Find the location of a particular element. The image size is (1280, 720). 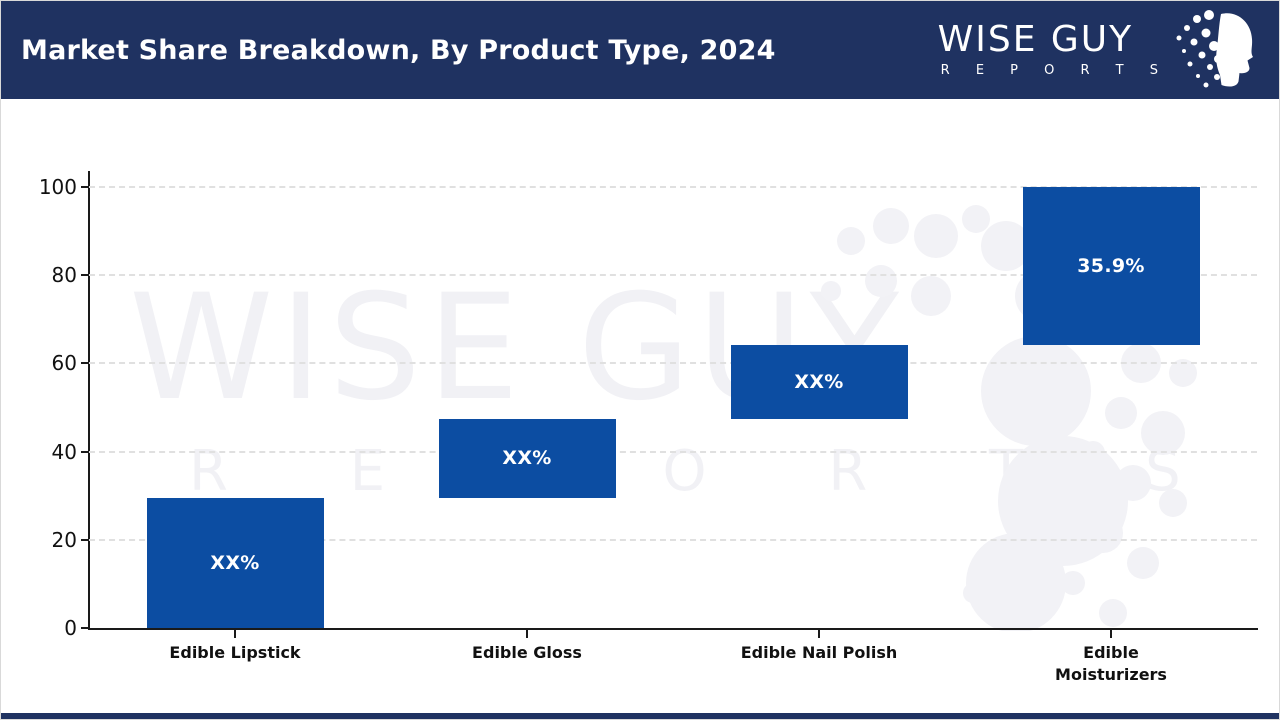

y-axis-line is located at coordinates (89, 400).